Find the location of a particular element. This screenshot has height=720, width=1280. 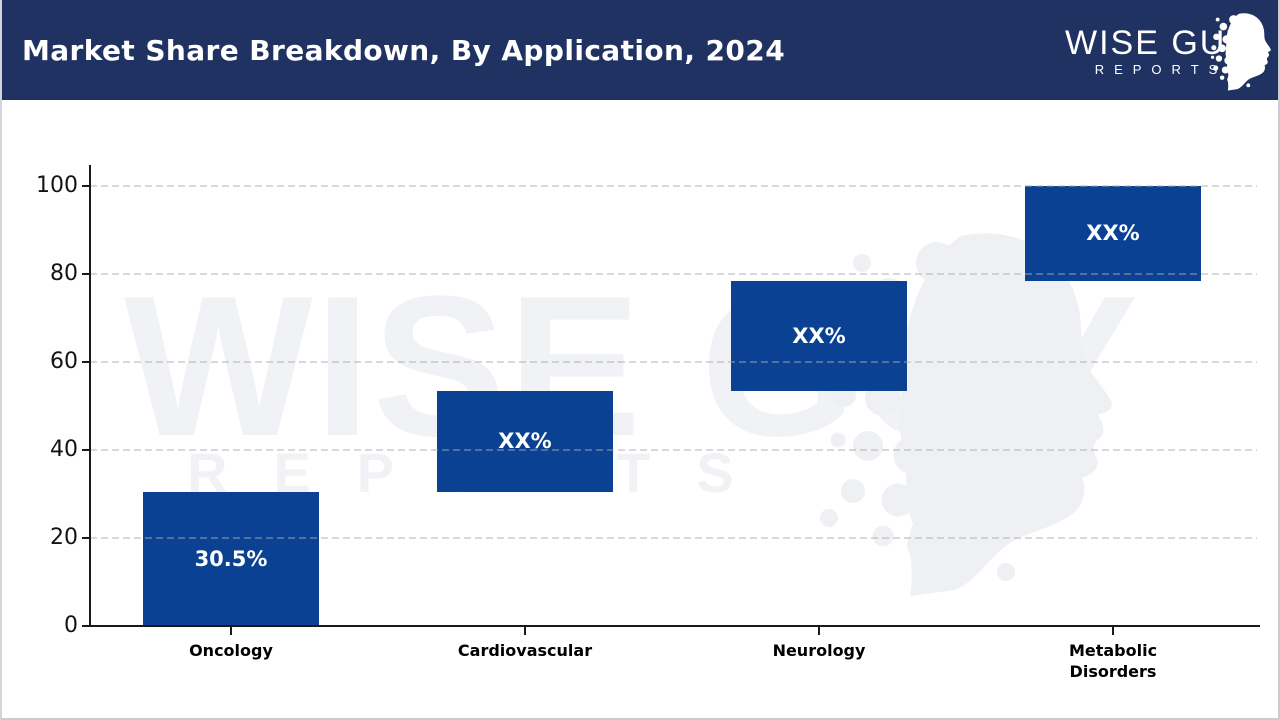

bar-oncology: 30.5% is located at coordinates (231, 558).